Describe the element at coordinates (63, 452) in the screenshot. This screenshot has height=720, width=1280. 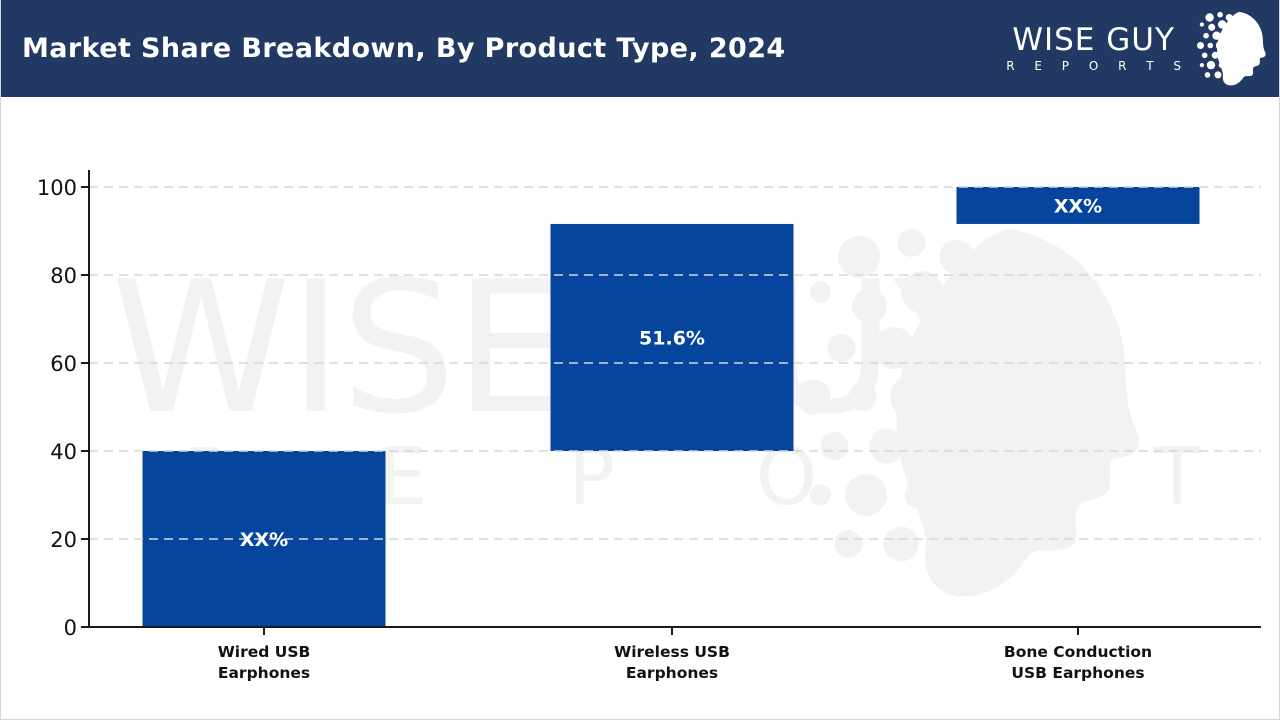
I see `y-tick-label: 40` at that location.